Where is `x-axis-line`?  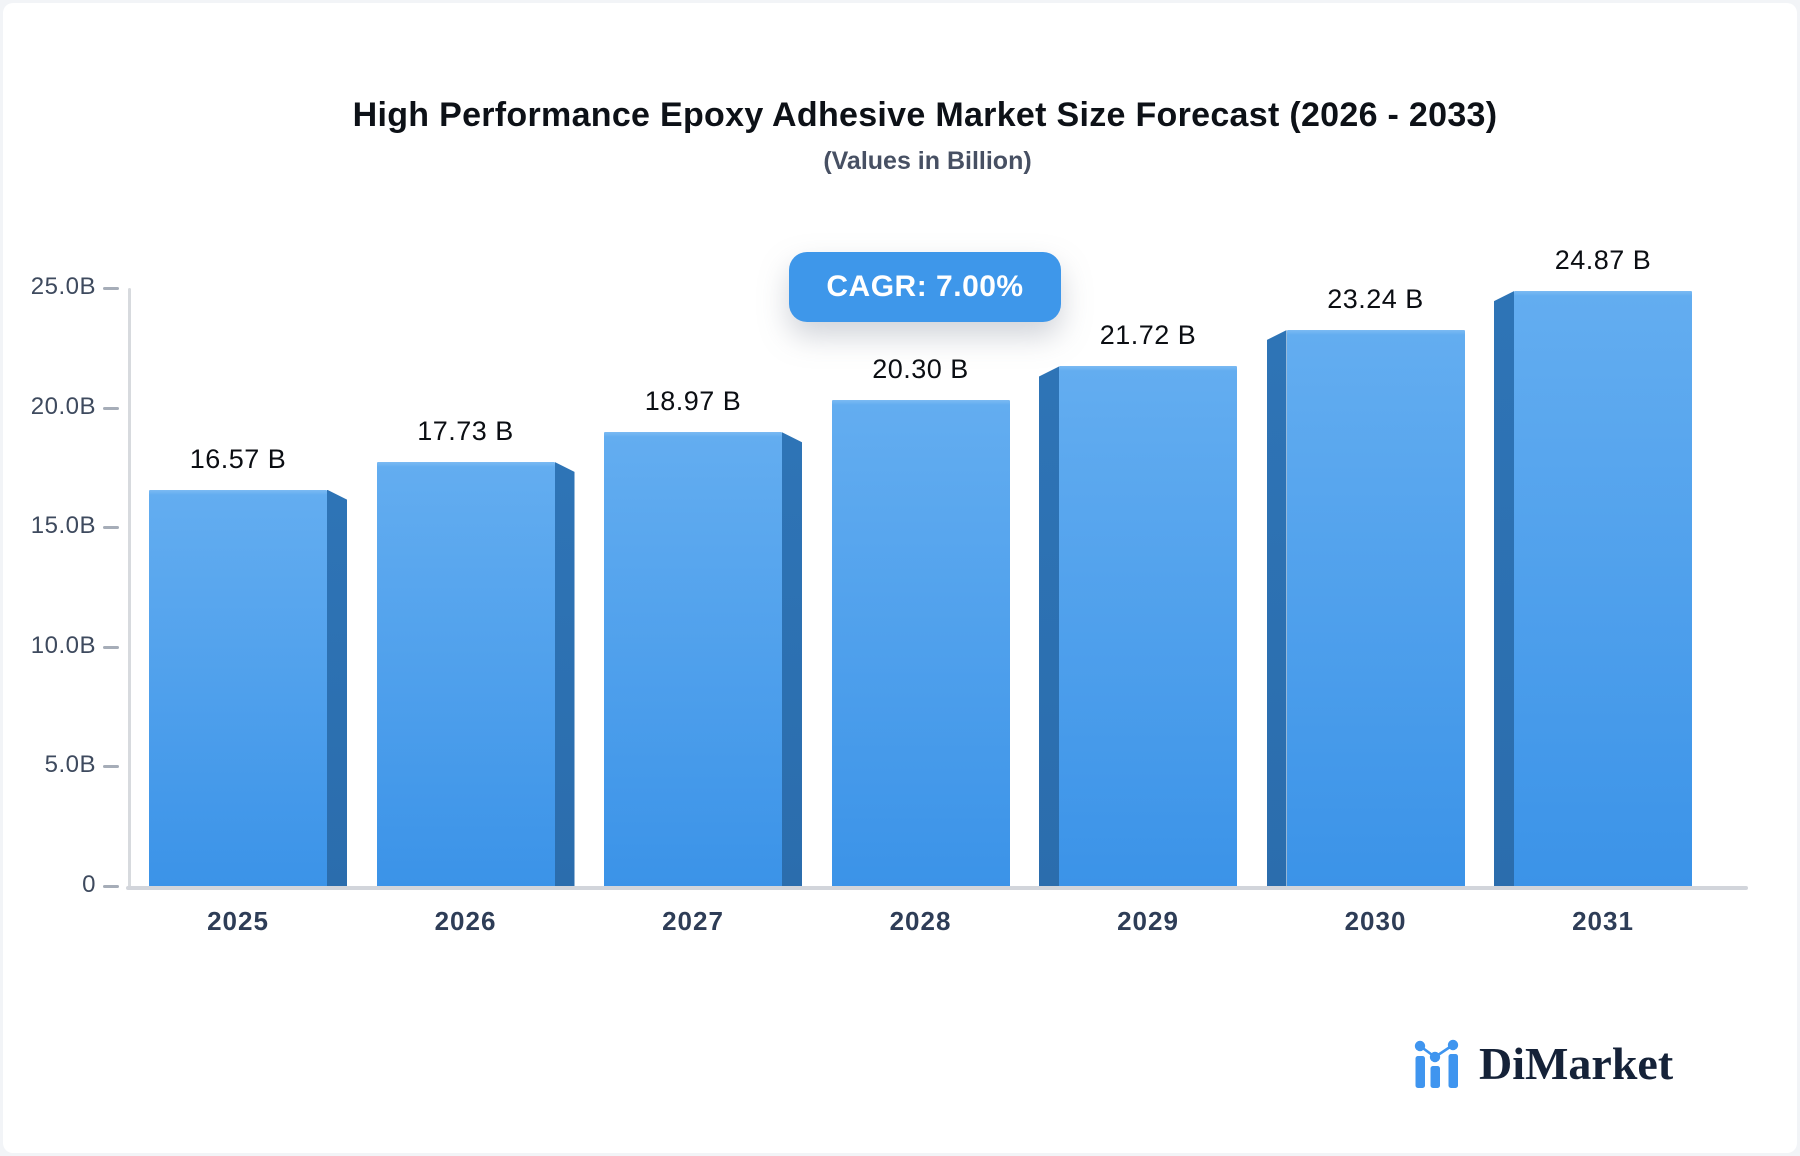
x-axis-line is located at coordinates (937, 888).